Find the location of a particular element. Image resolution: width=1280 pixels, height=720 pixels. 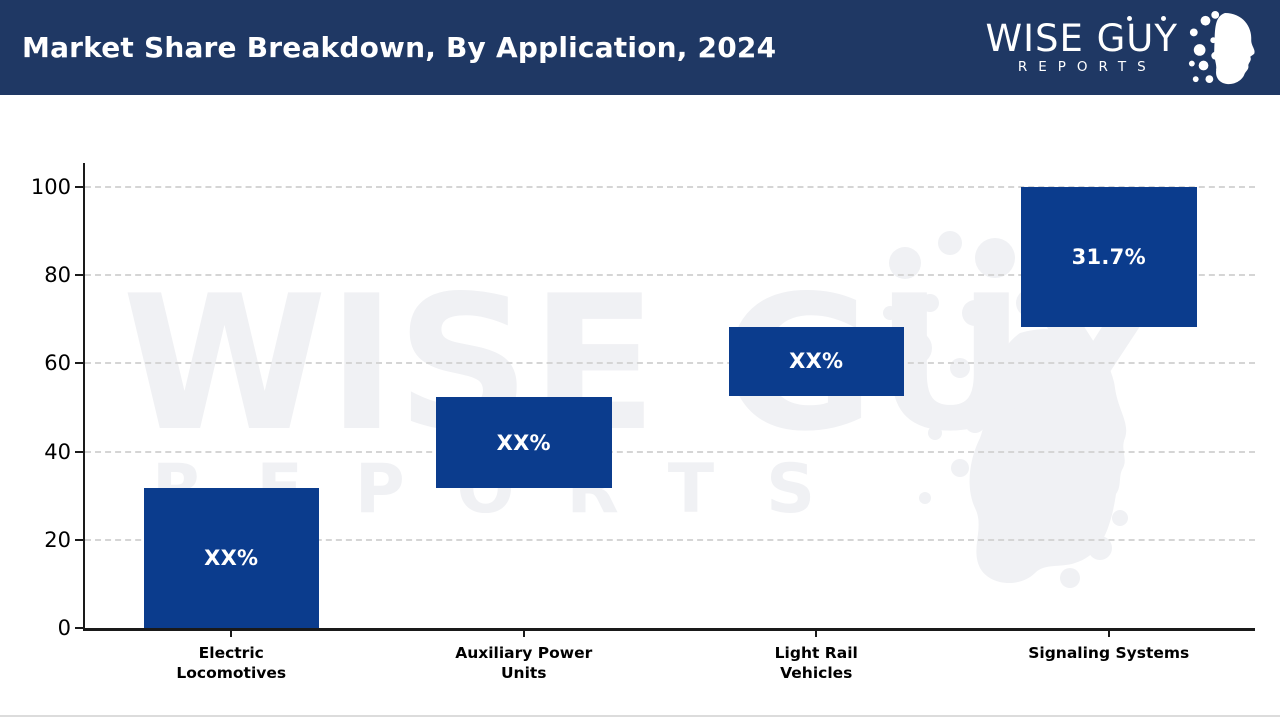

bar-value-label: 31.7% is located at coordinates (1108, 256).